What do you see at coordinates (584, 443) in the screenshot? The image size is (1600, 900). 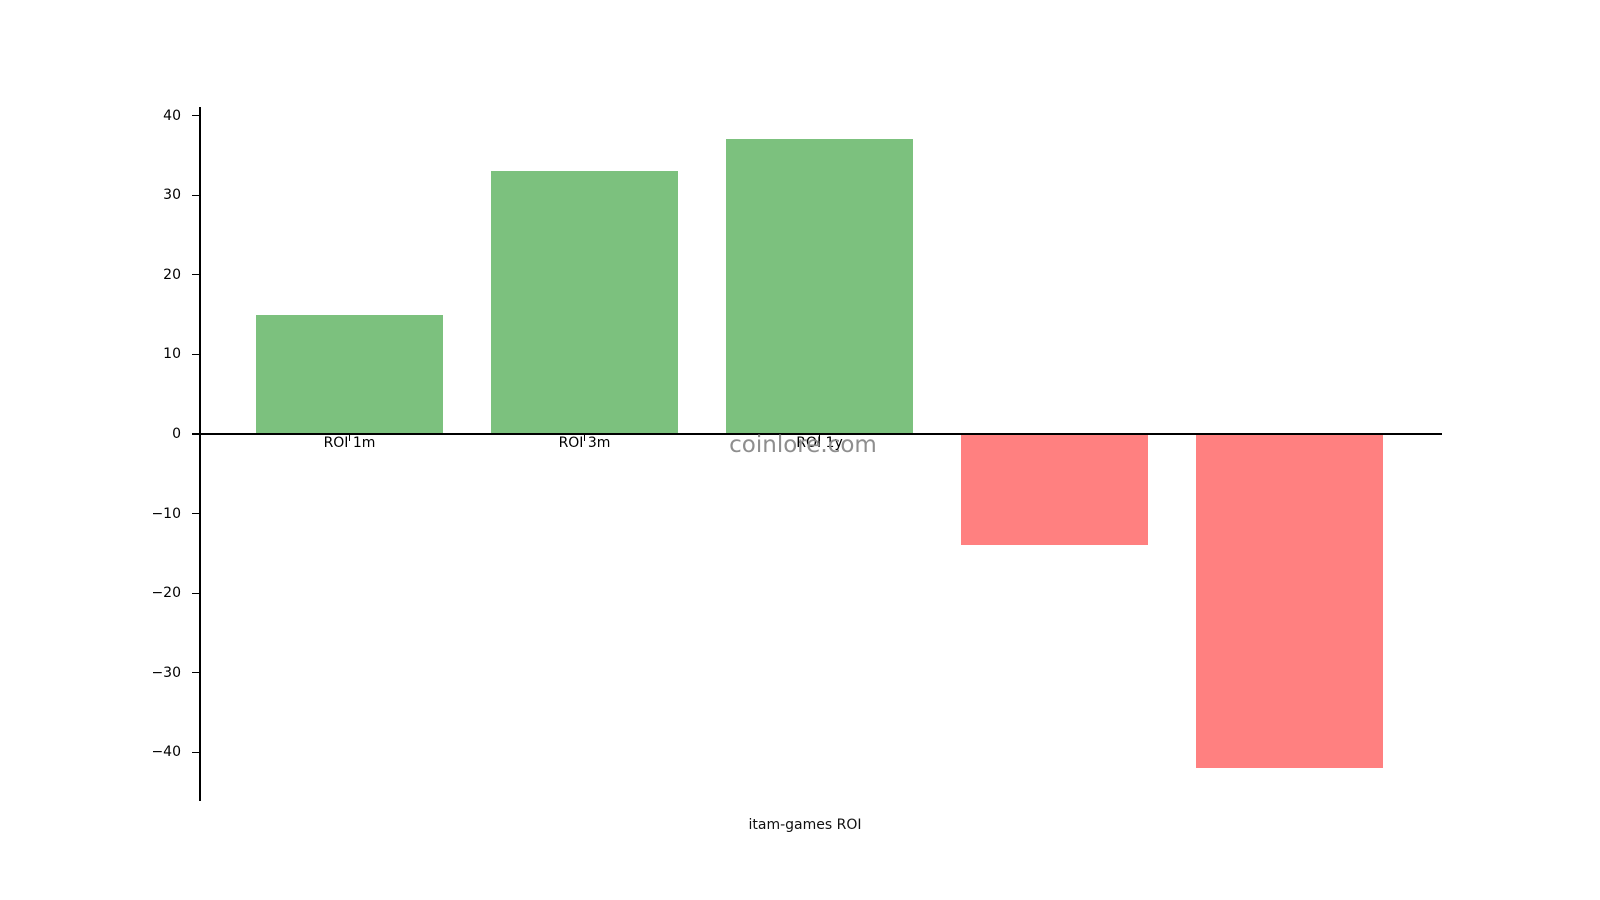 I see `x-tick-label: ROI 3m` at bounding box center [584, 443].